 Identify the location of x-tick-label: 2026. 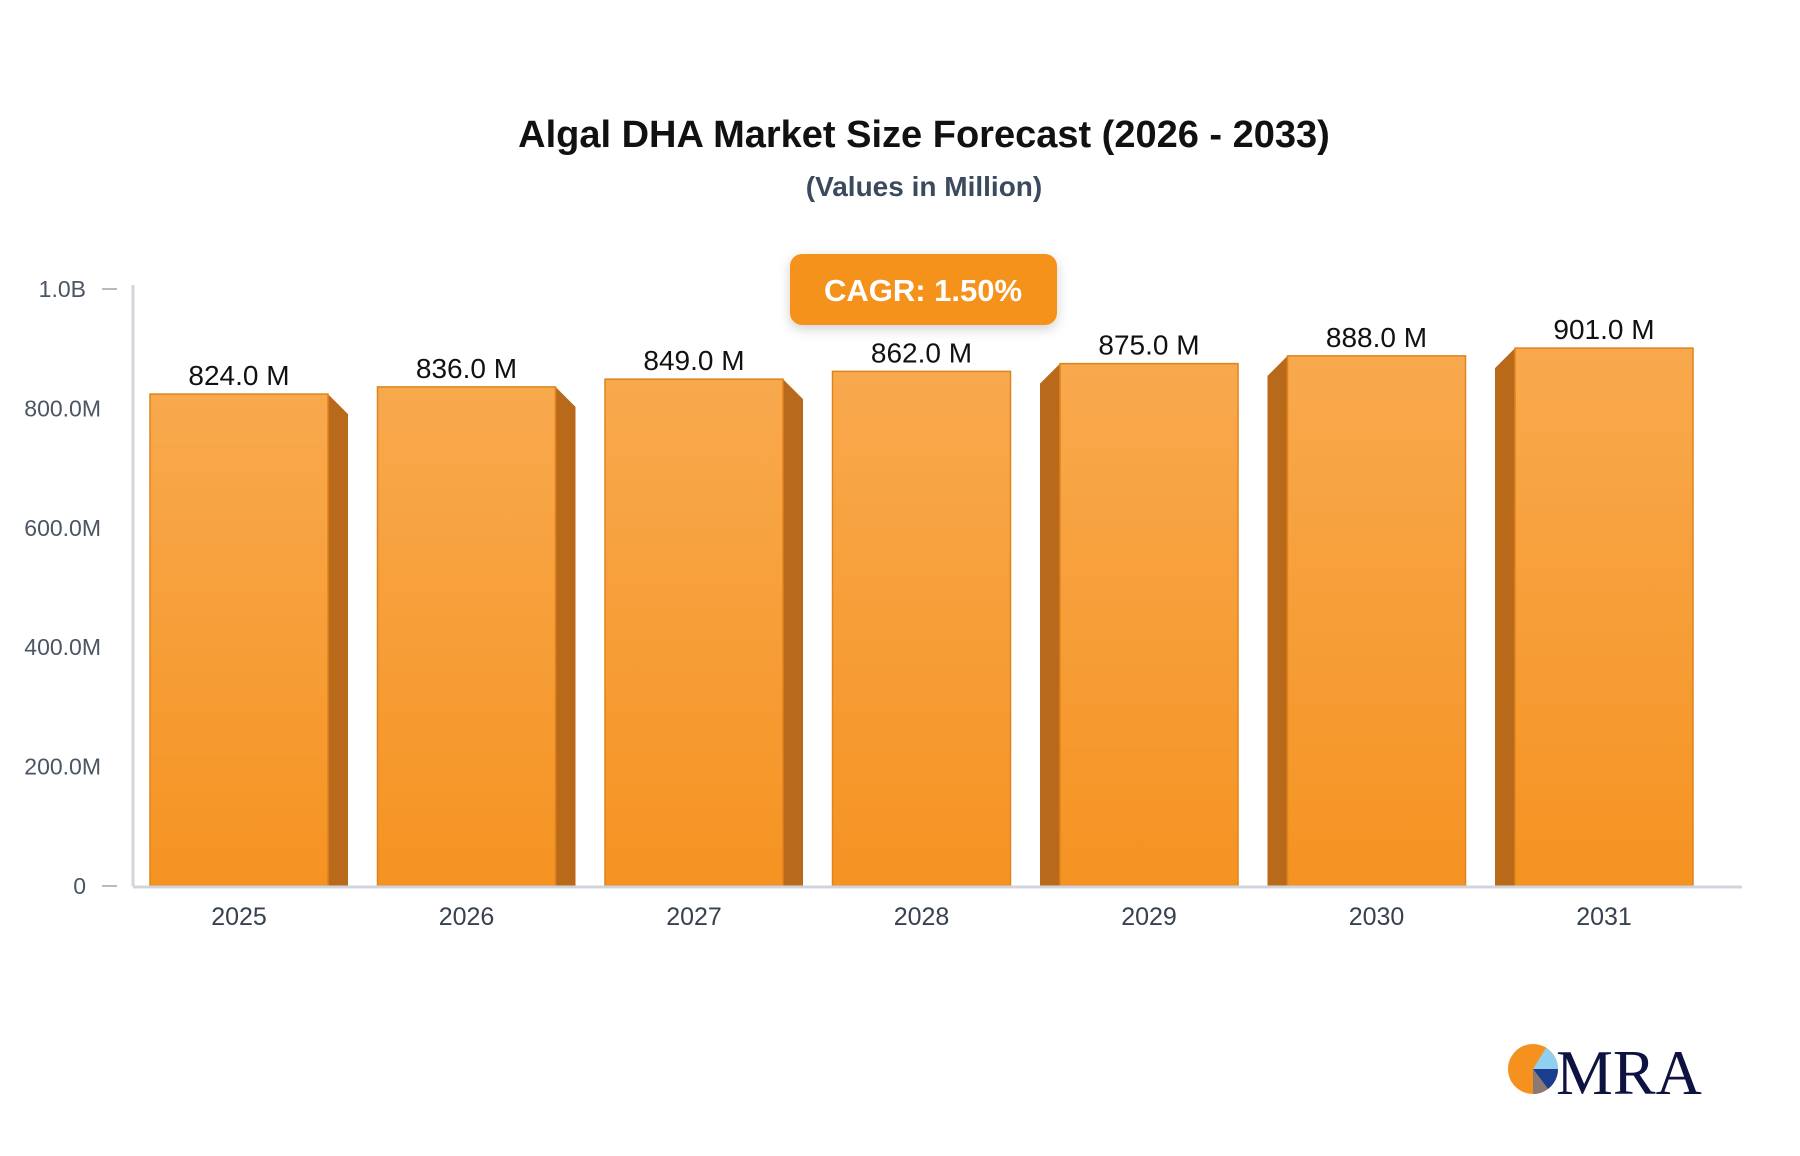
(467, 917).